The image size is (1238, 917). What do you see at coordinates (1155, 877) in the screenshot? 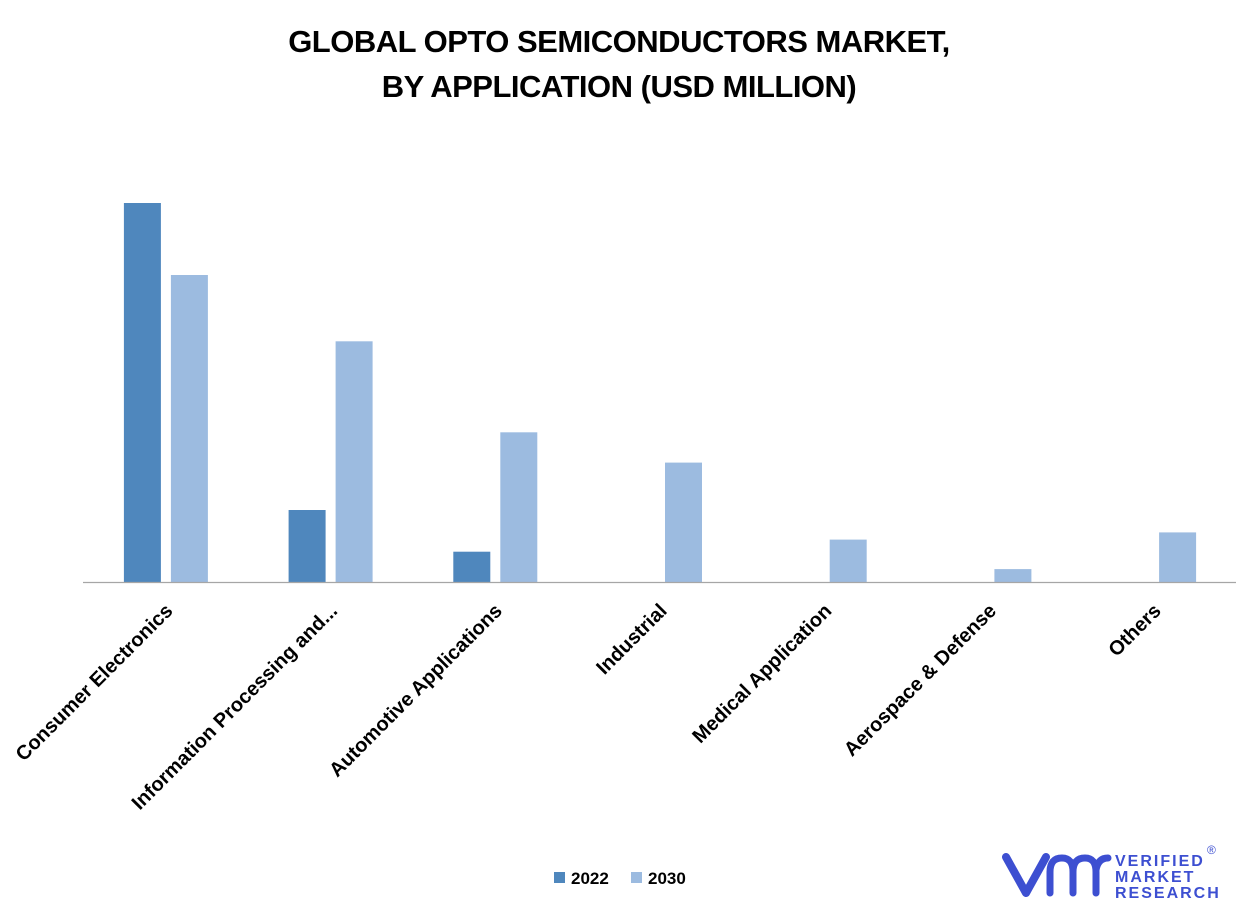
I see `logo-line-2: MARKET` at bounding box center [1155, 877].